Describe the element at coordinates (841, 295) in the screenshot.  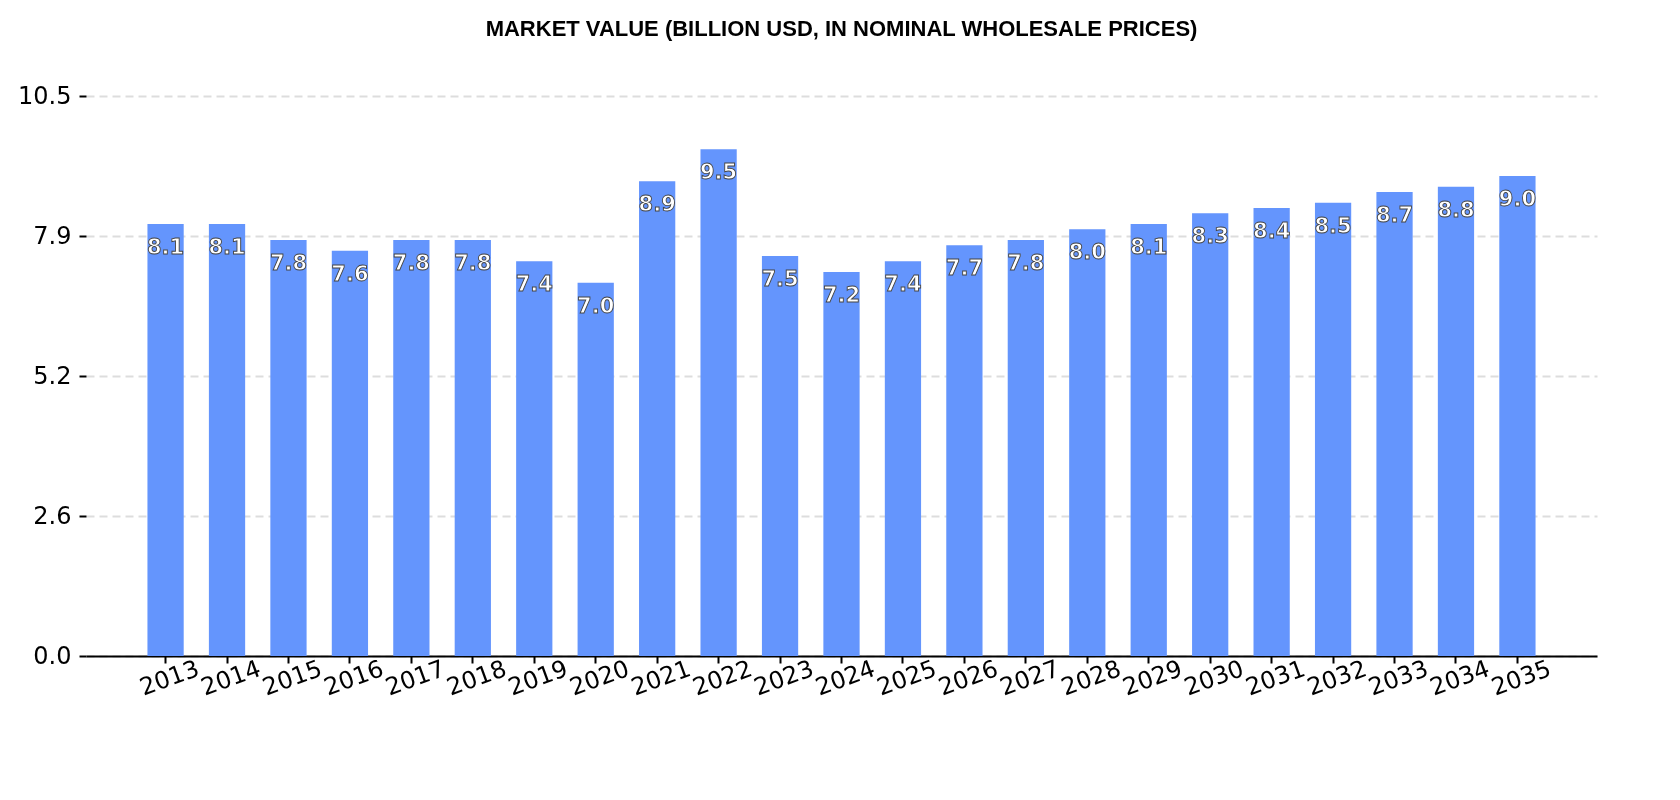
I see `data-label: 7.2` at that location.